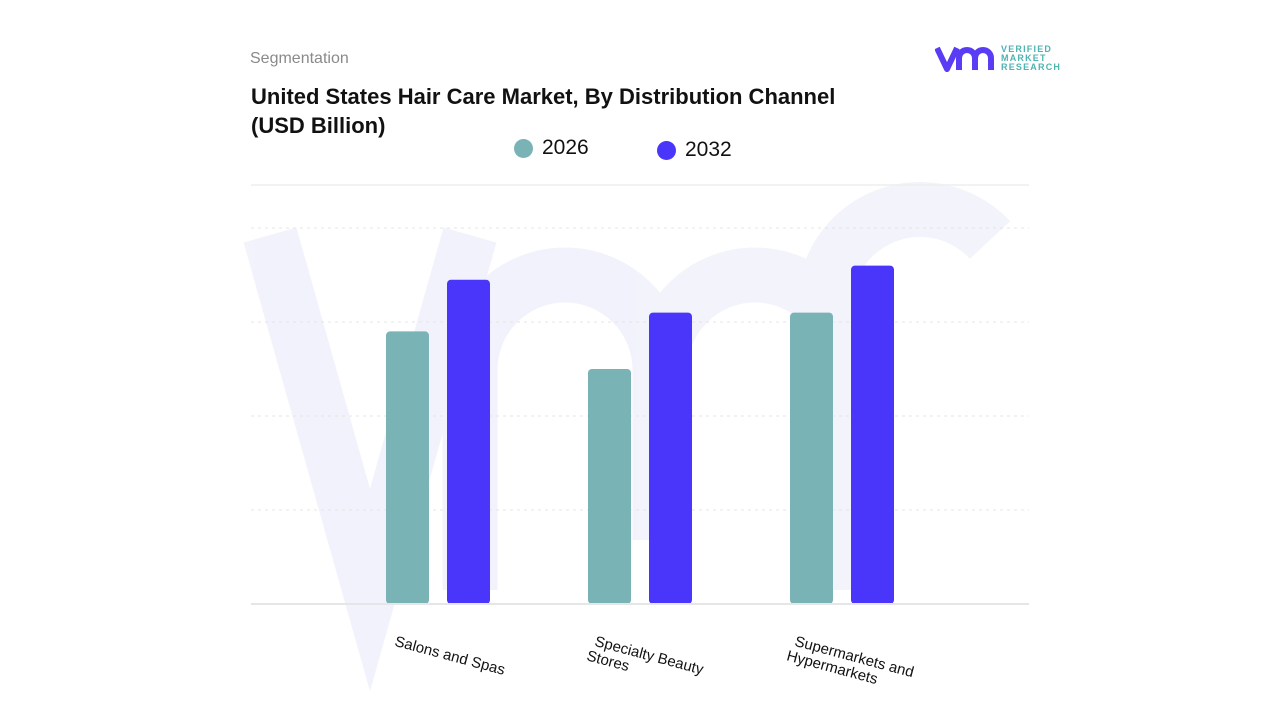 This screenshot has width=1280, height=720. Describe the element at coordinates (998, 58) in the screenshot. I see `vmr-logo: VERIFIED MARKET RESEARCH` at that location.